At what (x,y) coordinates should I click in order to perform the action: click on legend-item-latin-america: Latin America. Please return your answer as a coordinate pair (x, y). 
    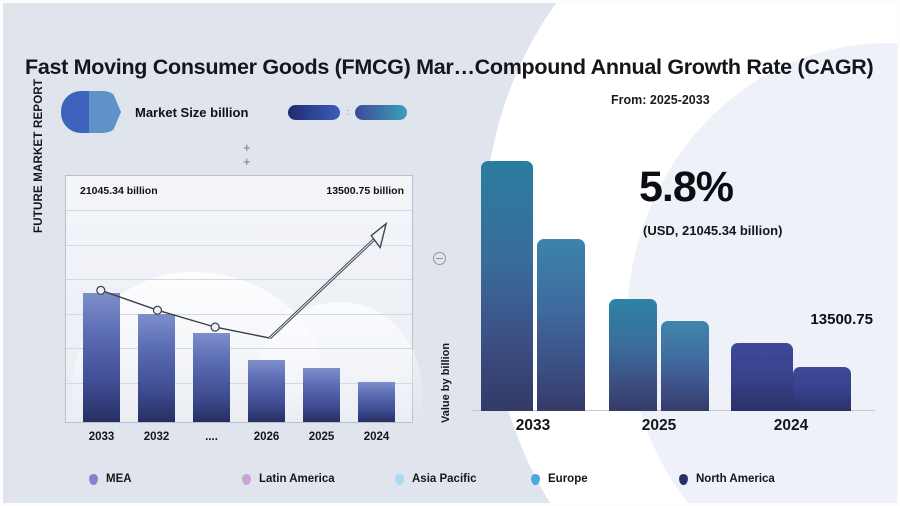
    Looking at the image, I should click on (318, 479).